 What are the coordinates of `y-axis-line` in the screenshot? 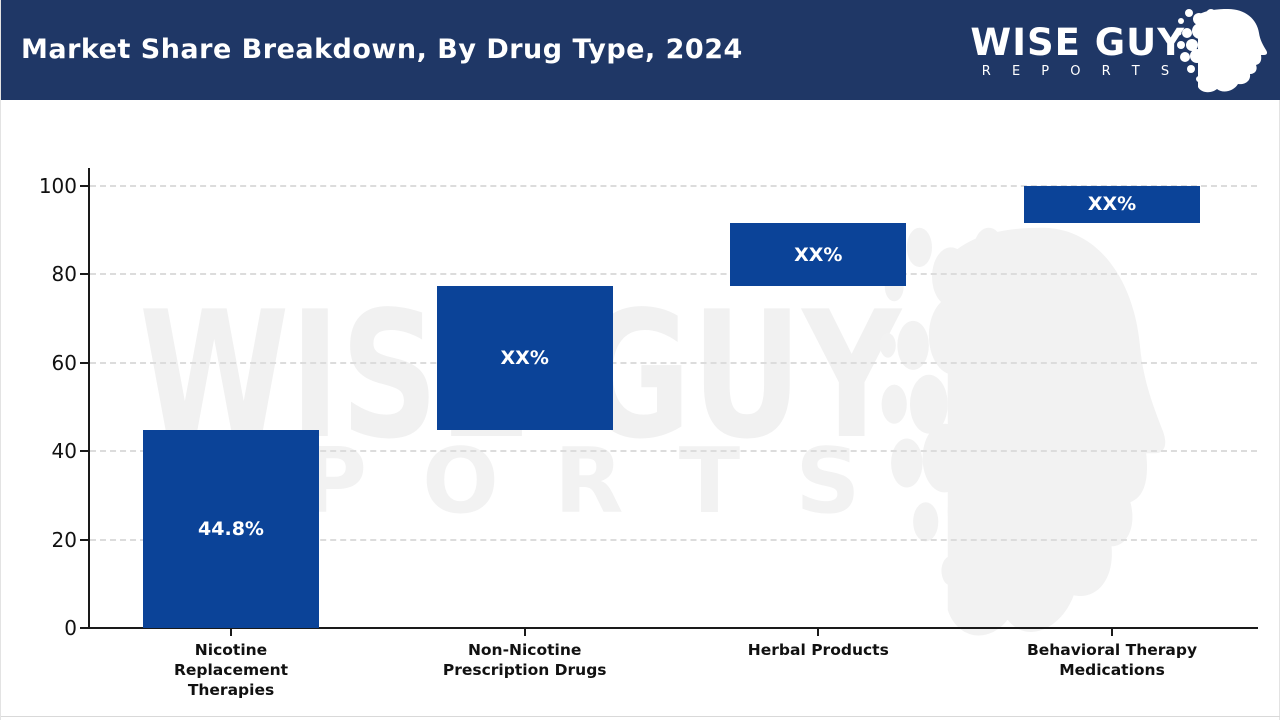 It's located at (89, 398).